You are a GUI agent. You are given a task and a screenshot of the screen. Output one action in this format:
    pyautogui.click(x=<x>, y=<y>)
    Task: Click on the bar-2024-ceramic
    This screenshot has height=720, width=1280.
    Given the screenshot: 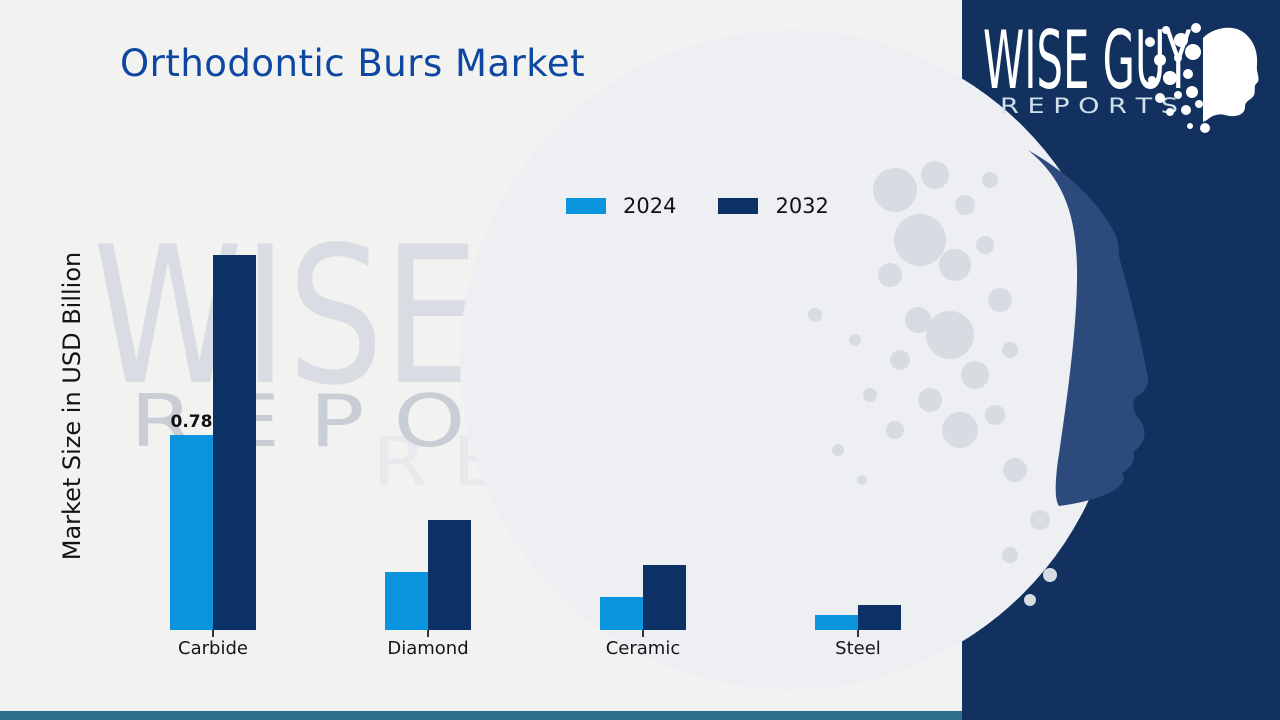 What is the action you would take?
    pyautogui.click(x=621, y=613)
    